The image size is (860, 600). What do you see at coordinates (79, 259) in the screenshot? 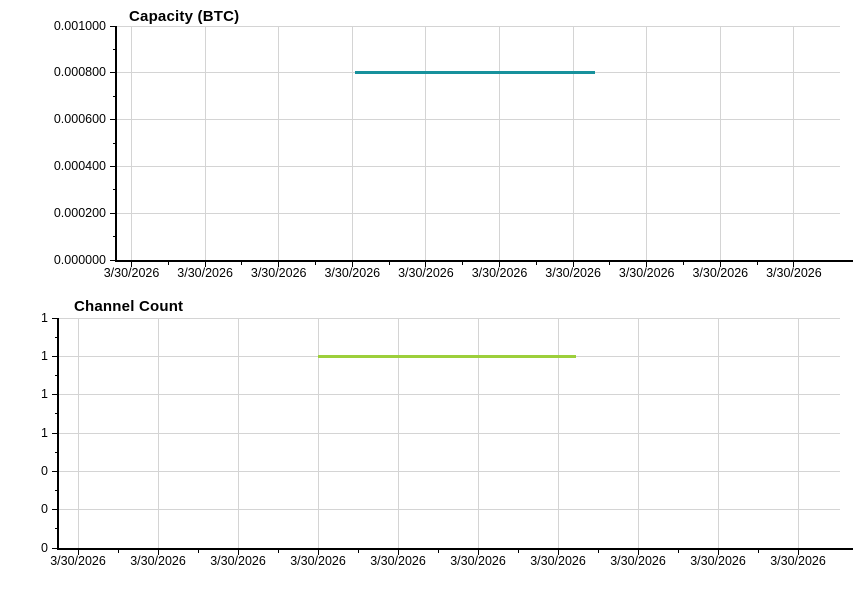
I see `y-tick-label: 0.000000` at bounding box center [79, 259].